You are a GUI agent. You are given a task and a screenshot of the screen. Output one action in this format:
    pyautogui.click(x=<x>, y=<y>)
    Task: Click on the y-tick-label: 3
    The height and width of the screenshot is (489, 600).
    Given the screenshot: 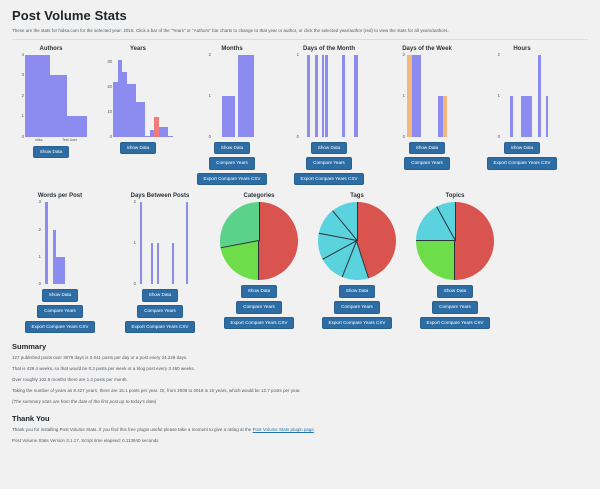 What is the action you would take?
    pyautogui.click(x=22, y=75)
    